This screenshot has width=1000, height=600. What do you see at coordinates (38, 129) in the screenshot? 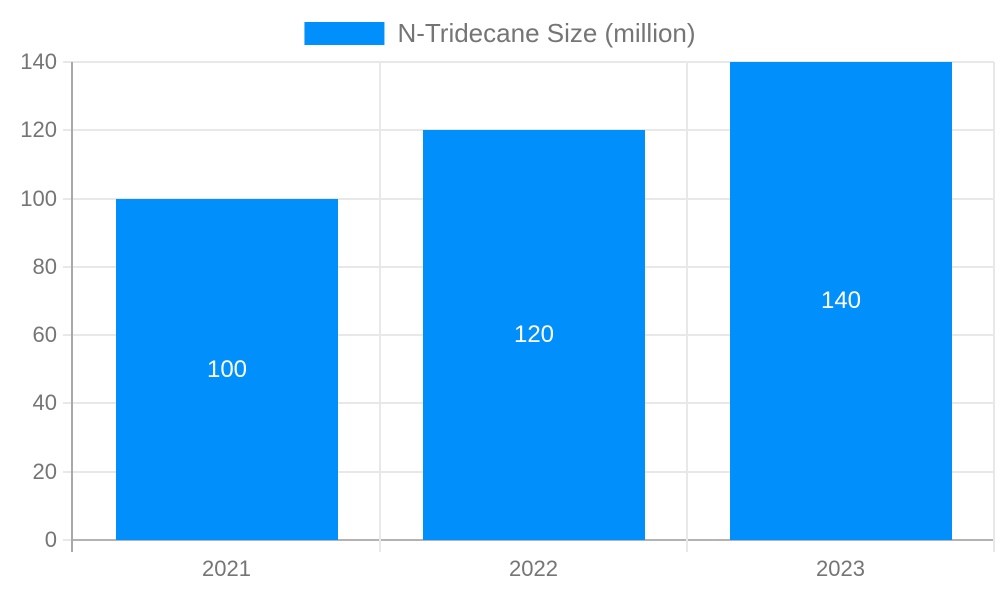
I see `y-axis-tick-label: 120` at bounding box center [38, 129].